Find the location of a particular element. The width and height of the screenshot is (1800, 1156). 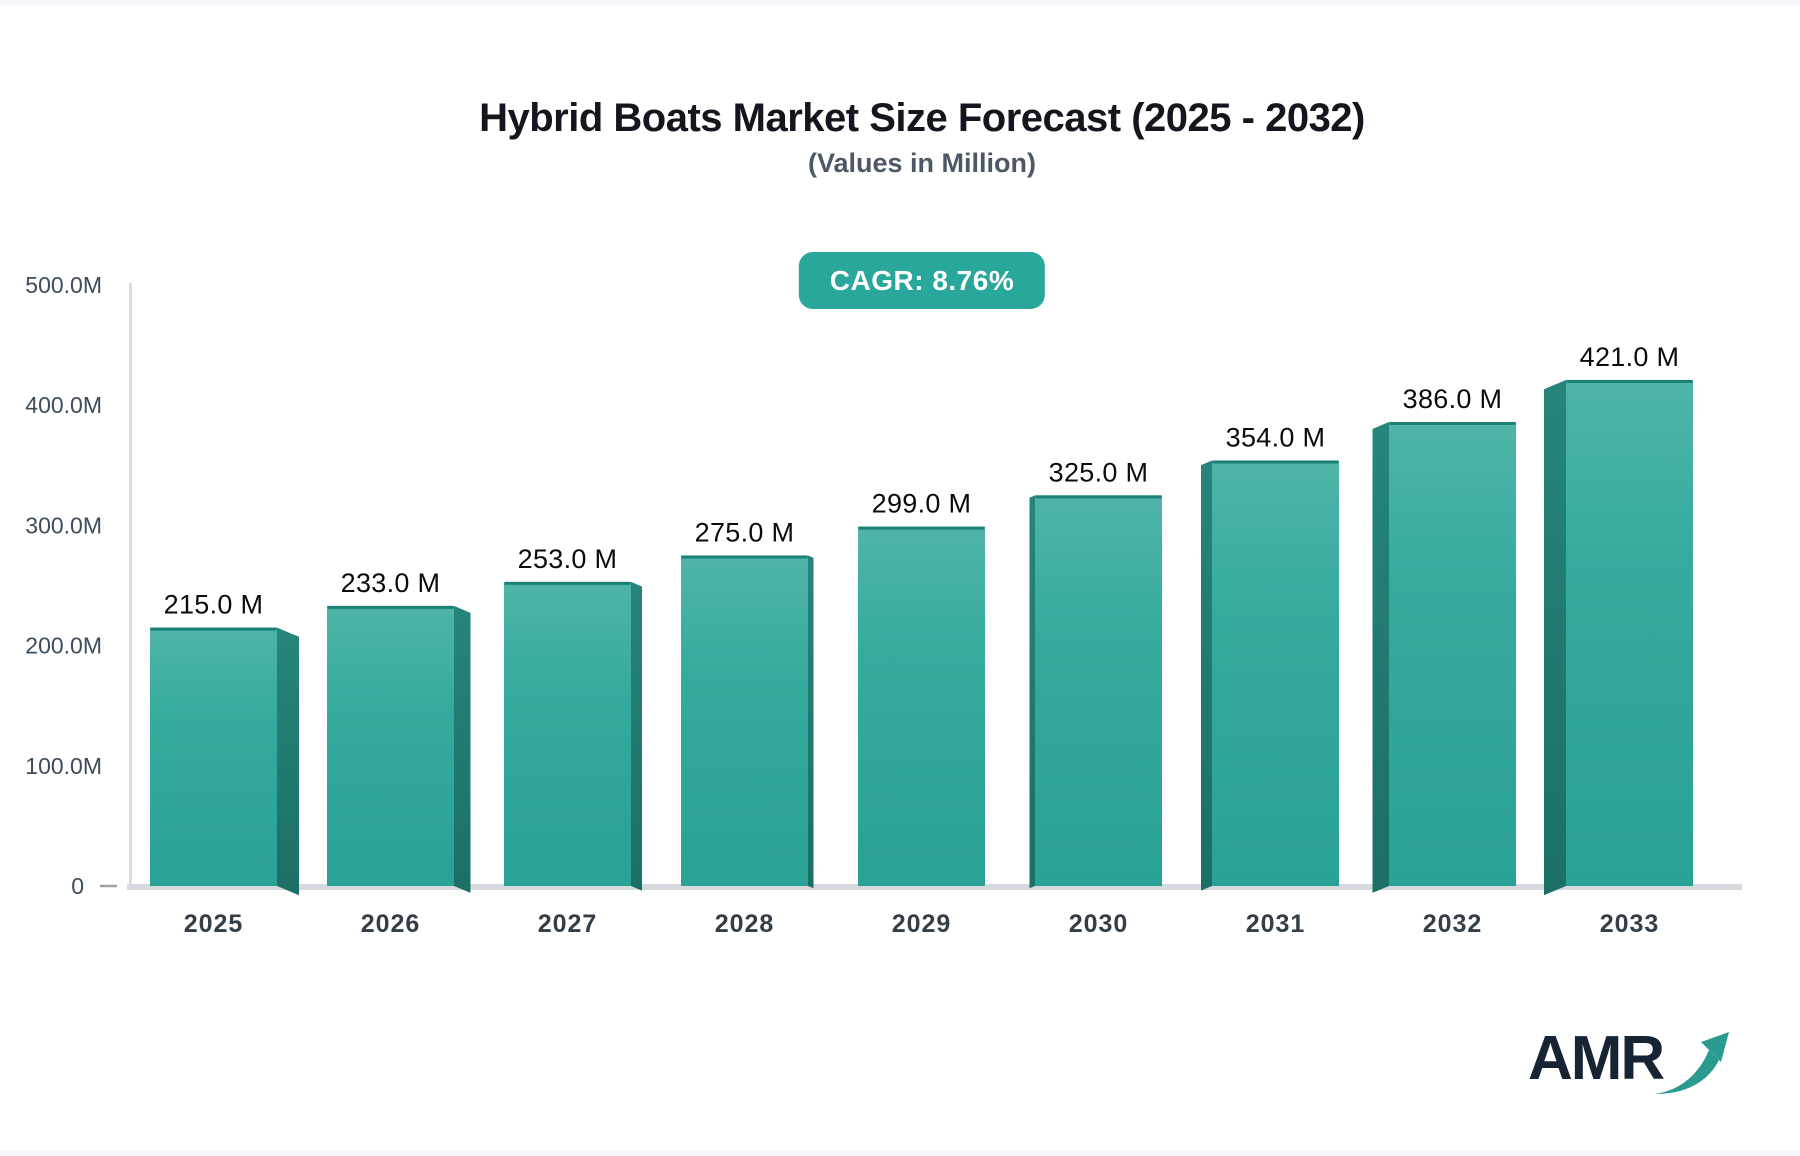

x-axis-category-label: 2032 is located at coordinates (1453, 924).